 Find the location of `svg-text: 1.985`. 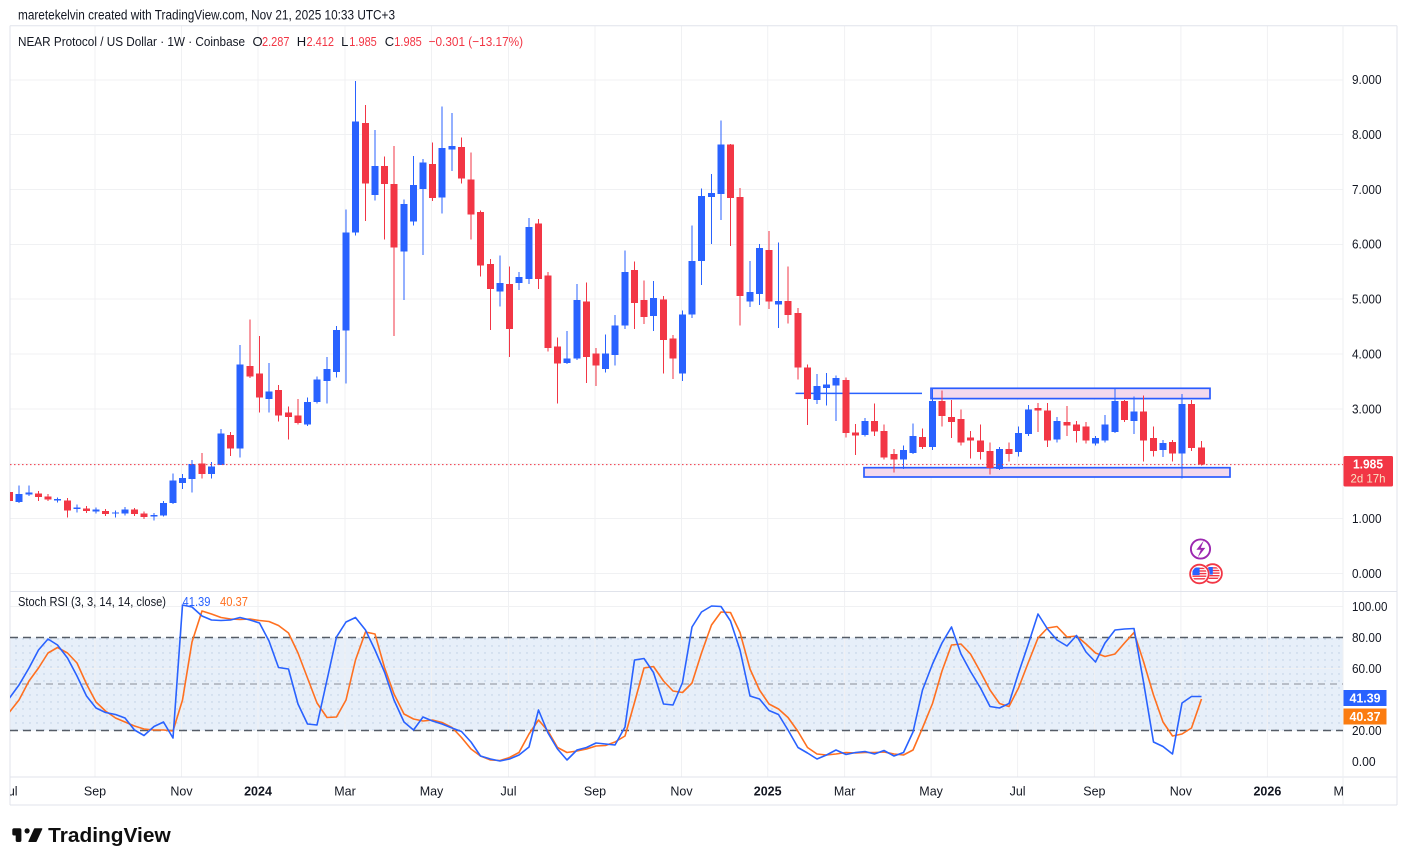

svg-text: 1.985 is located at coordinates (1368, 465).